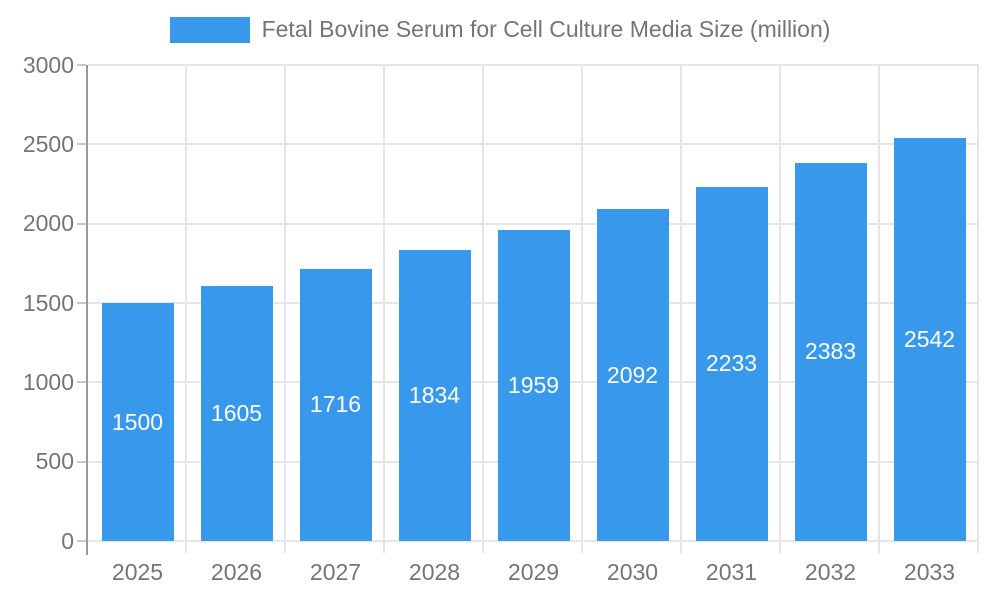  I want to click on bar-value-label: 1959, so click(533, 385).